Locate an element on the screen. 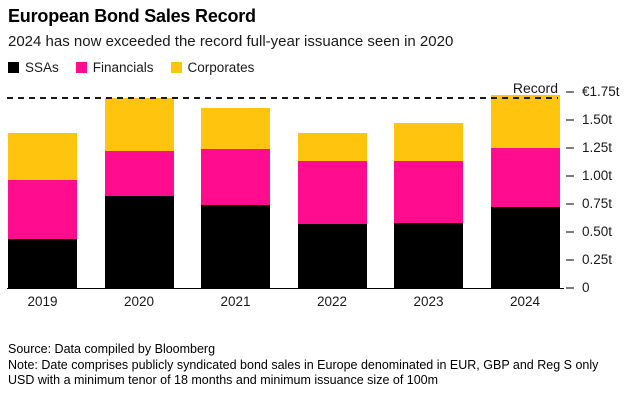 The image size is (640, 409). bar-2019 is located at coordinates (42, 210).